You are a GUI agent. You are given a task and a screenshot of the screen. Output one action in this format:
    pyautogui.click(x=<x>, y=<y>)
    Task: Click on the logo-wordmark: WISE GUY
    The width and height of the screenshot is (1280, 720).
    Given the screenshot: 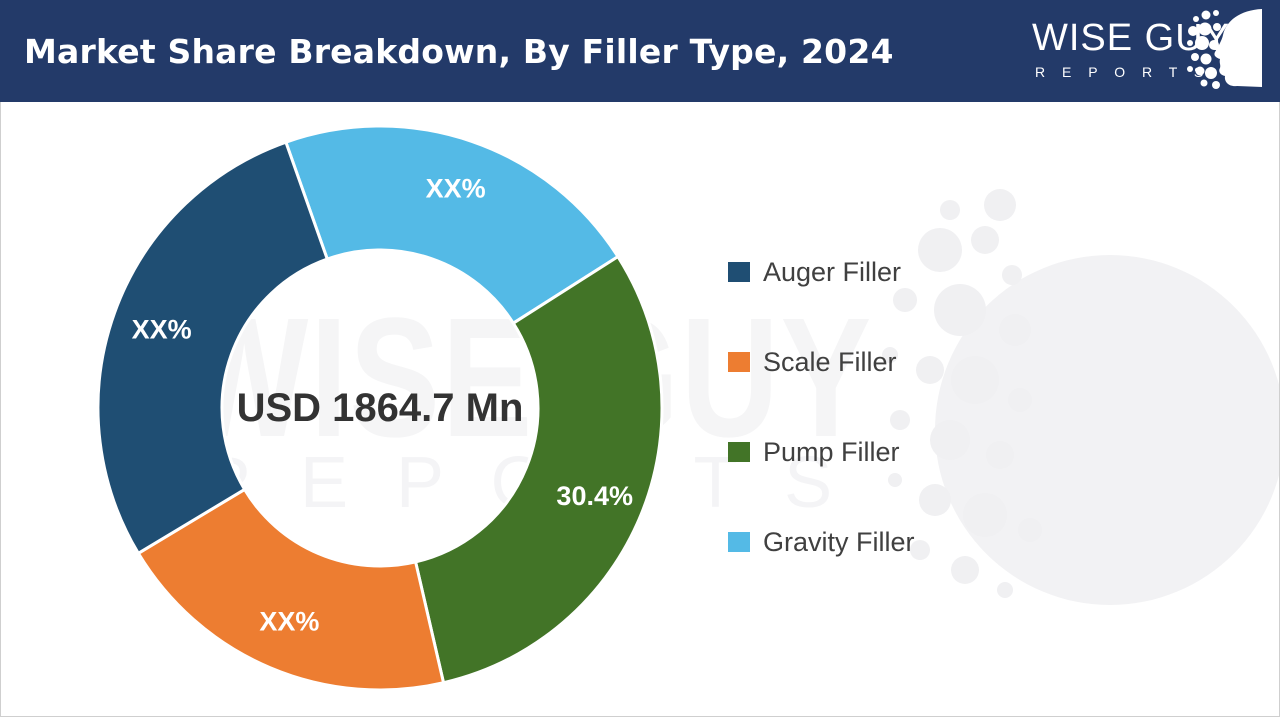 What is the action you would take?
    pyautogui.click(x=1131, y=38)
    